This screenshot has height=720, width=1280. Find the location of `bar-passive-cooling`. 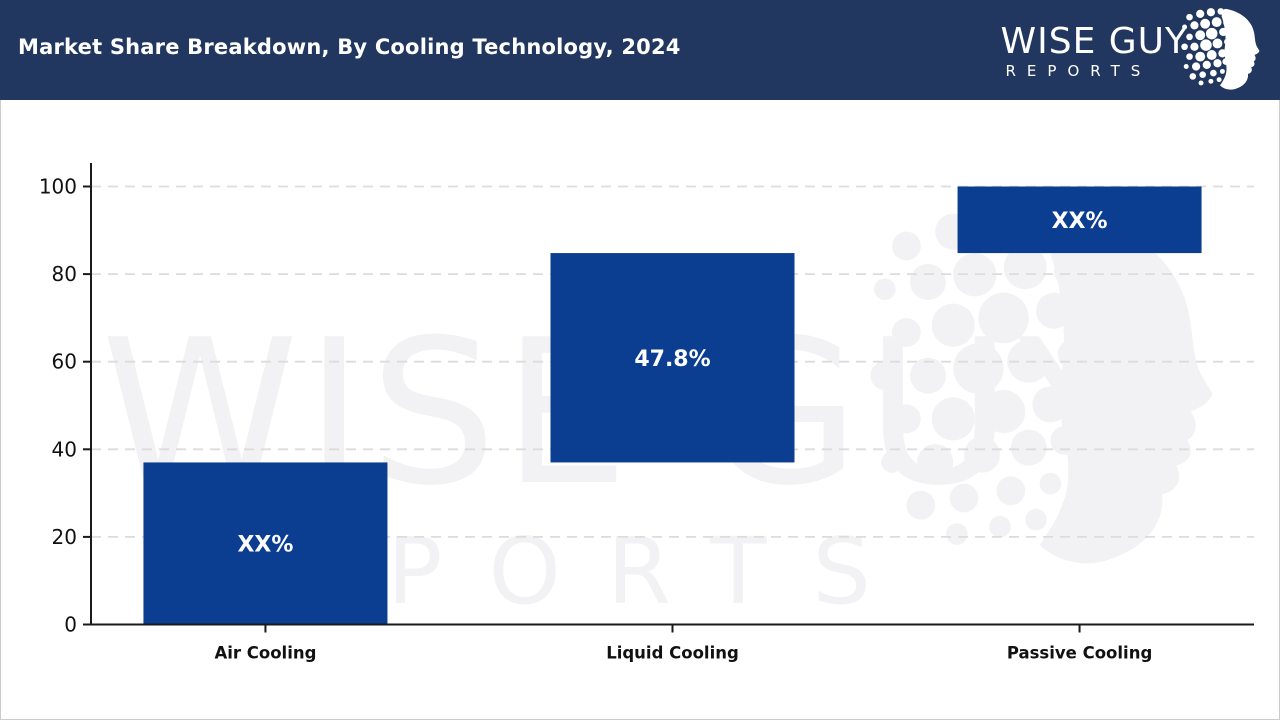

bar-passive-cooling is located at coordinates (1079, 220).